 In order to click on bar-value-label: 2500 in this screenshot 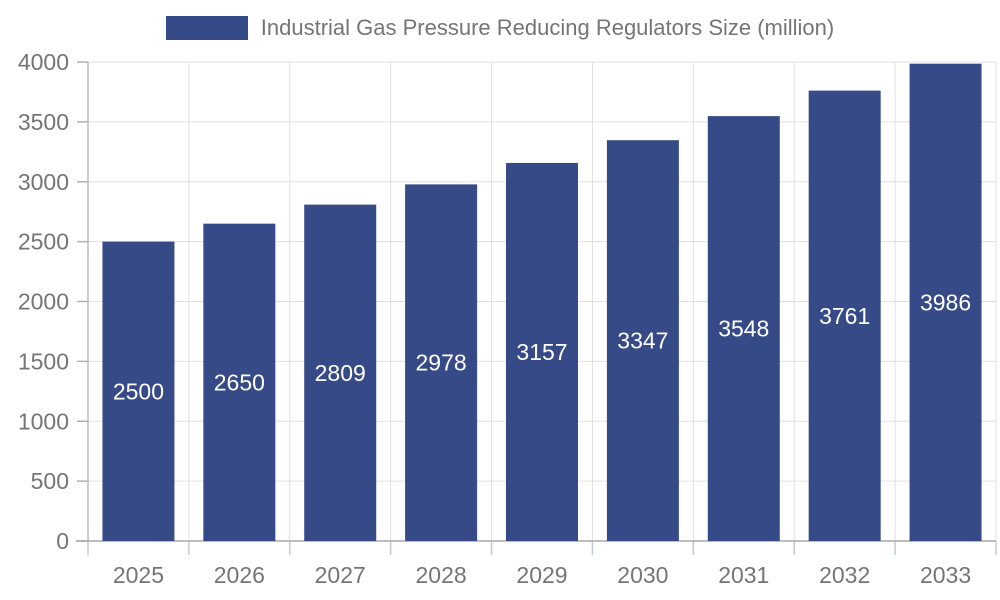, I will do `click(138, 391)`.